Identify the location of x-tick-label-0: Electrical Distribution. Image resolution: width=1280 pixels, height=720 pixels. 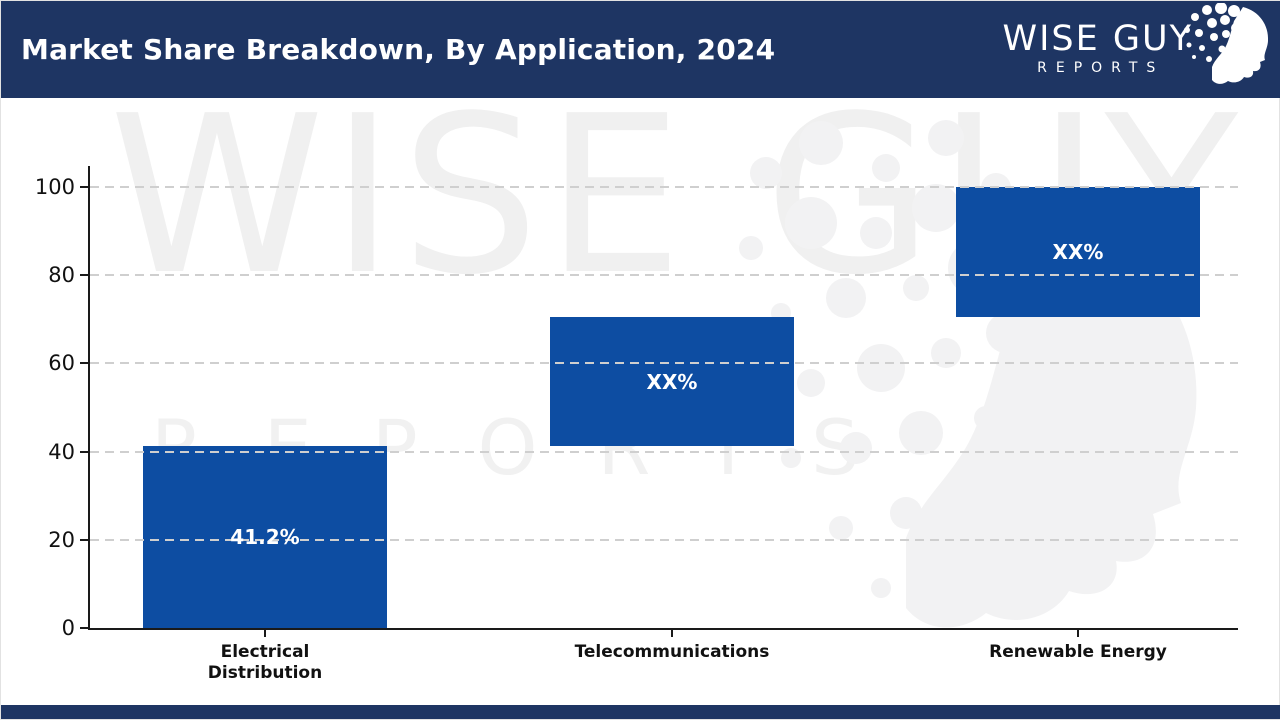
(265, 662).